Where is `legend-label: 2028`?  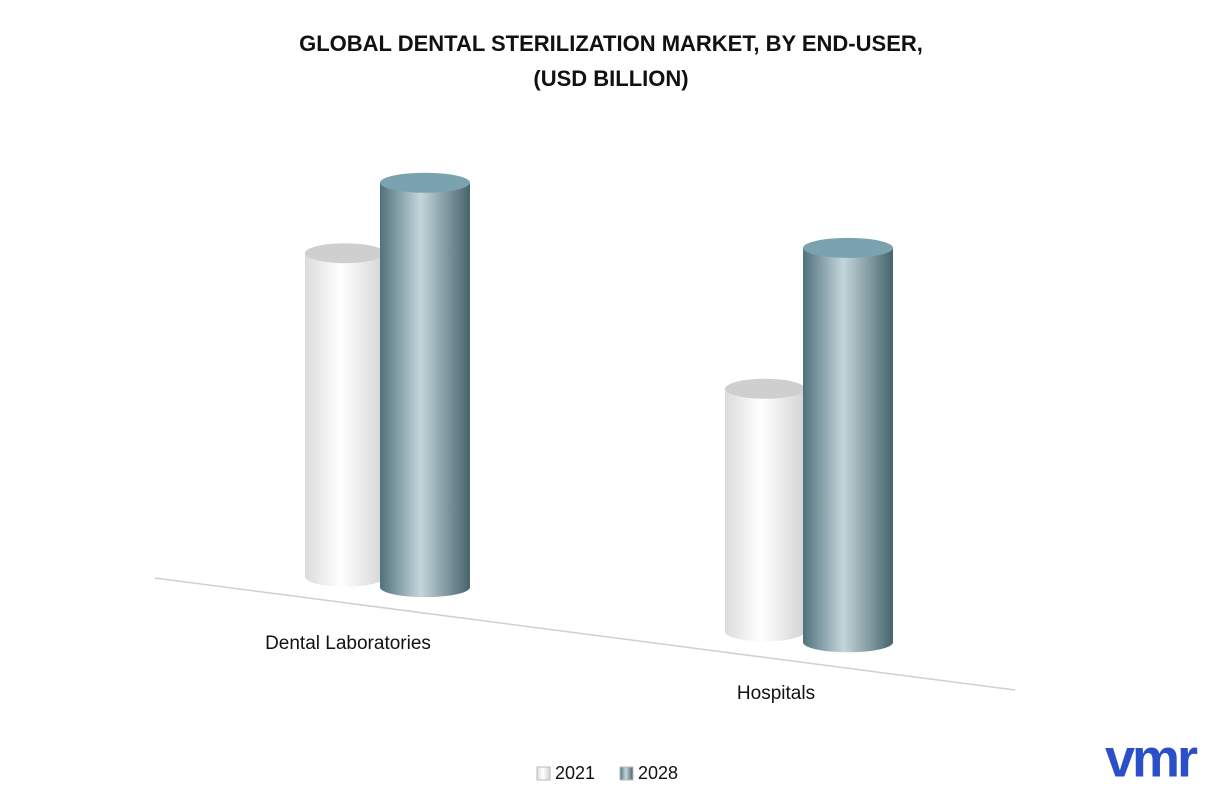
legend-label: 2028 is located at coordinates (658, 773).